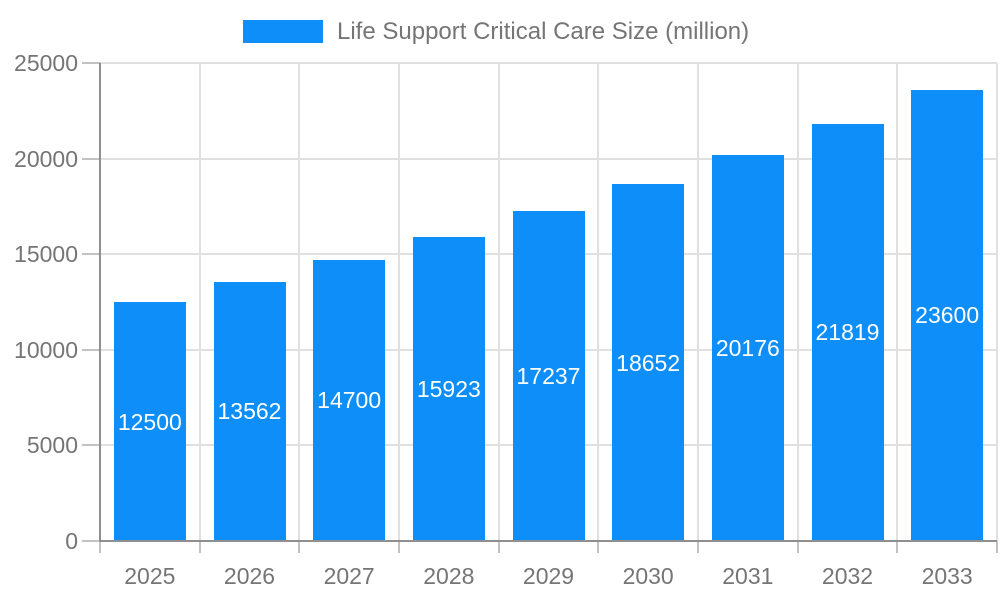 Image resolution: width=1000 pixels, height=600 pixels. I want to click on y-axis-tick-label: 10000, so click(46, 349).